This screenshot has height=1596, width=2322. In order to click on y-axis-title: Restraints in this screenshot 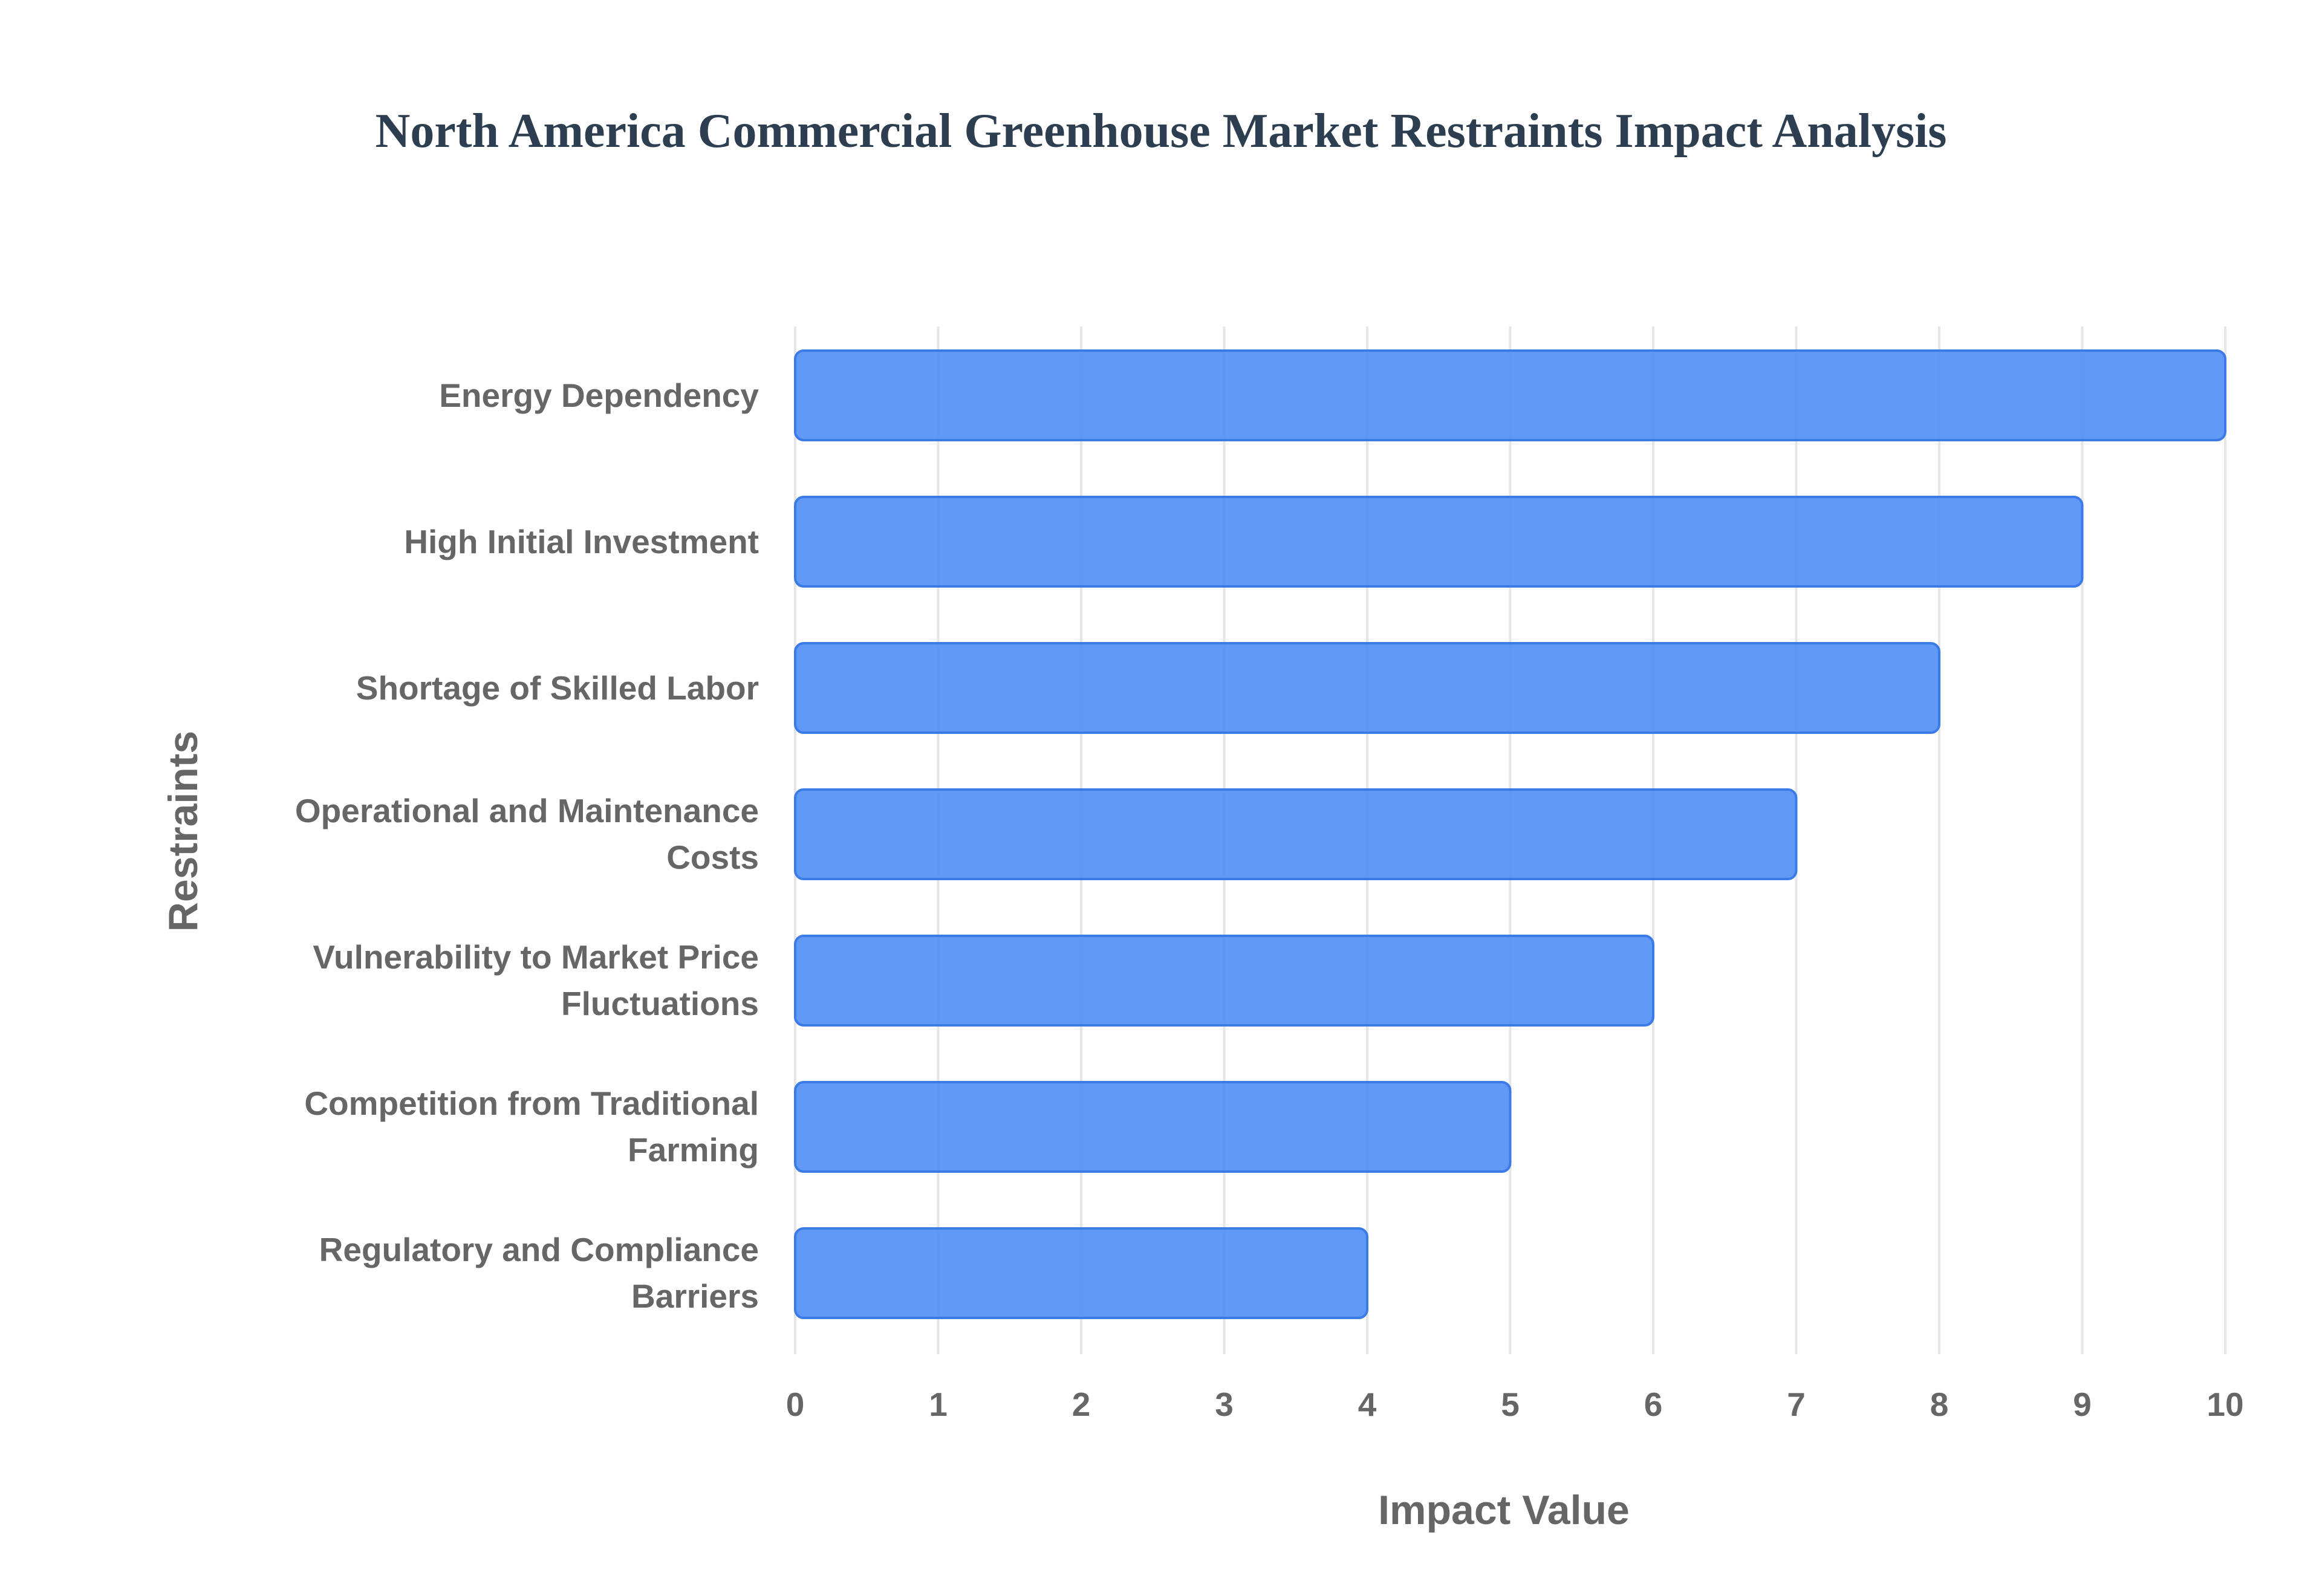, I will do `click(183, 831)`.